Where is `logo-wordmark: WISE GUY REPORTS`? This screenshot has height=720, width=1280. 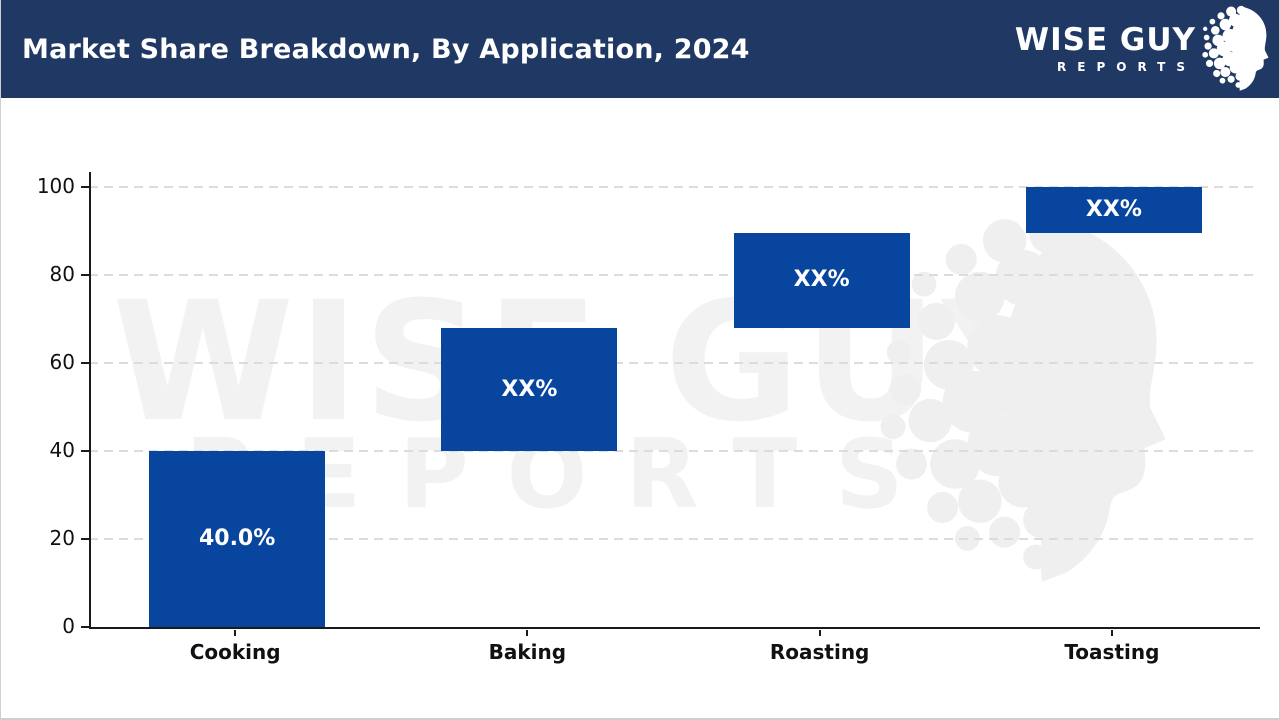 logo-wordmark: WISE GUY REPORTS is located at coordinates (1105, 49).